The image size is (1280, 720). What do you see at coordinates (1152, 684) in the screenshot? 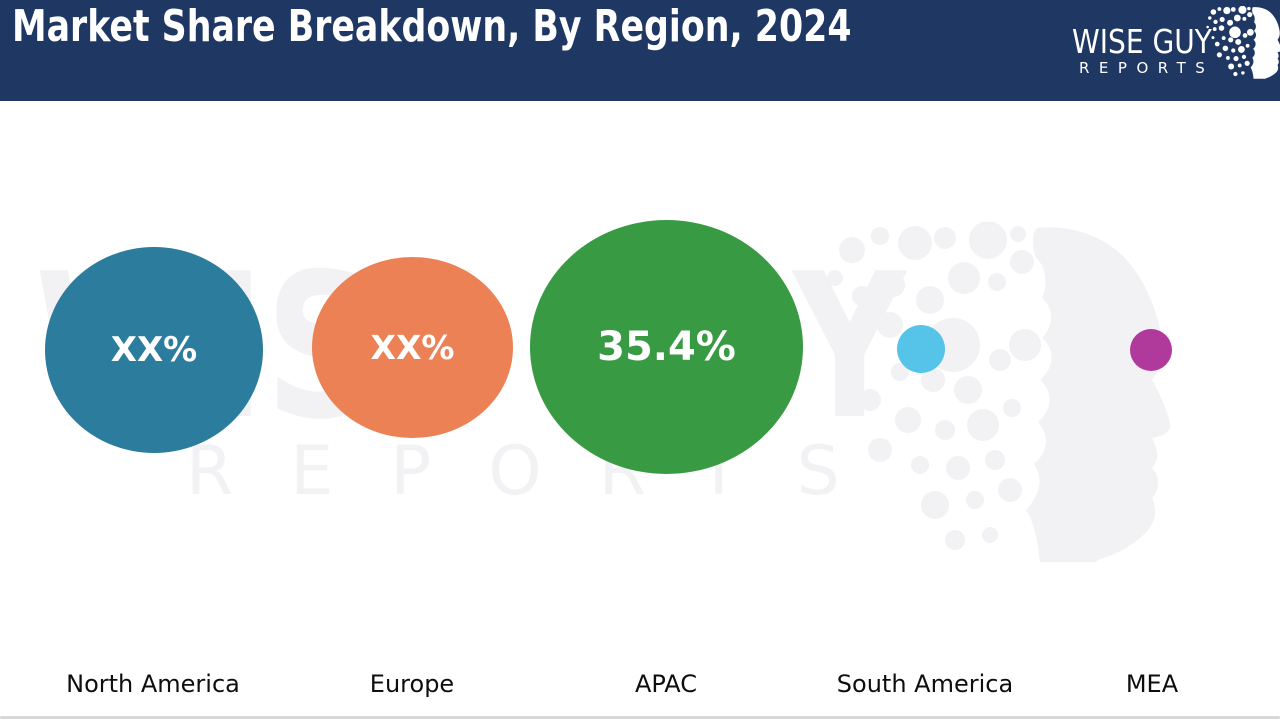
I see `category-label-mea: MEA` at bounding box center [1152, 684].